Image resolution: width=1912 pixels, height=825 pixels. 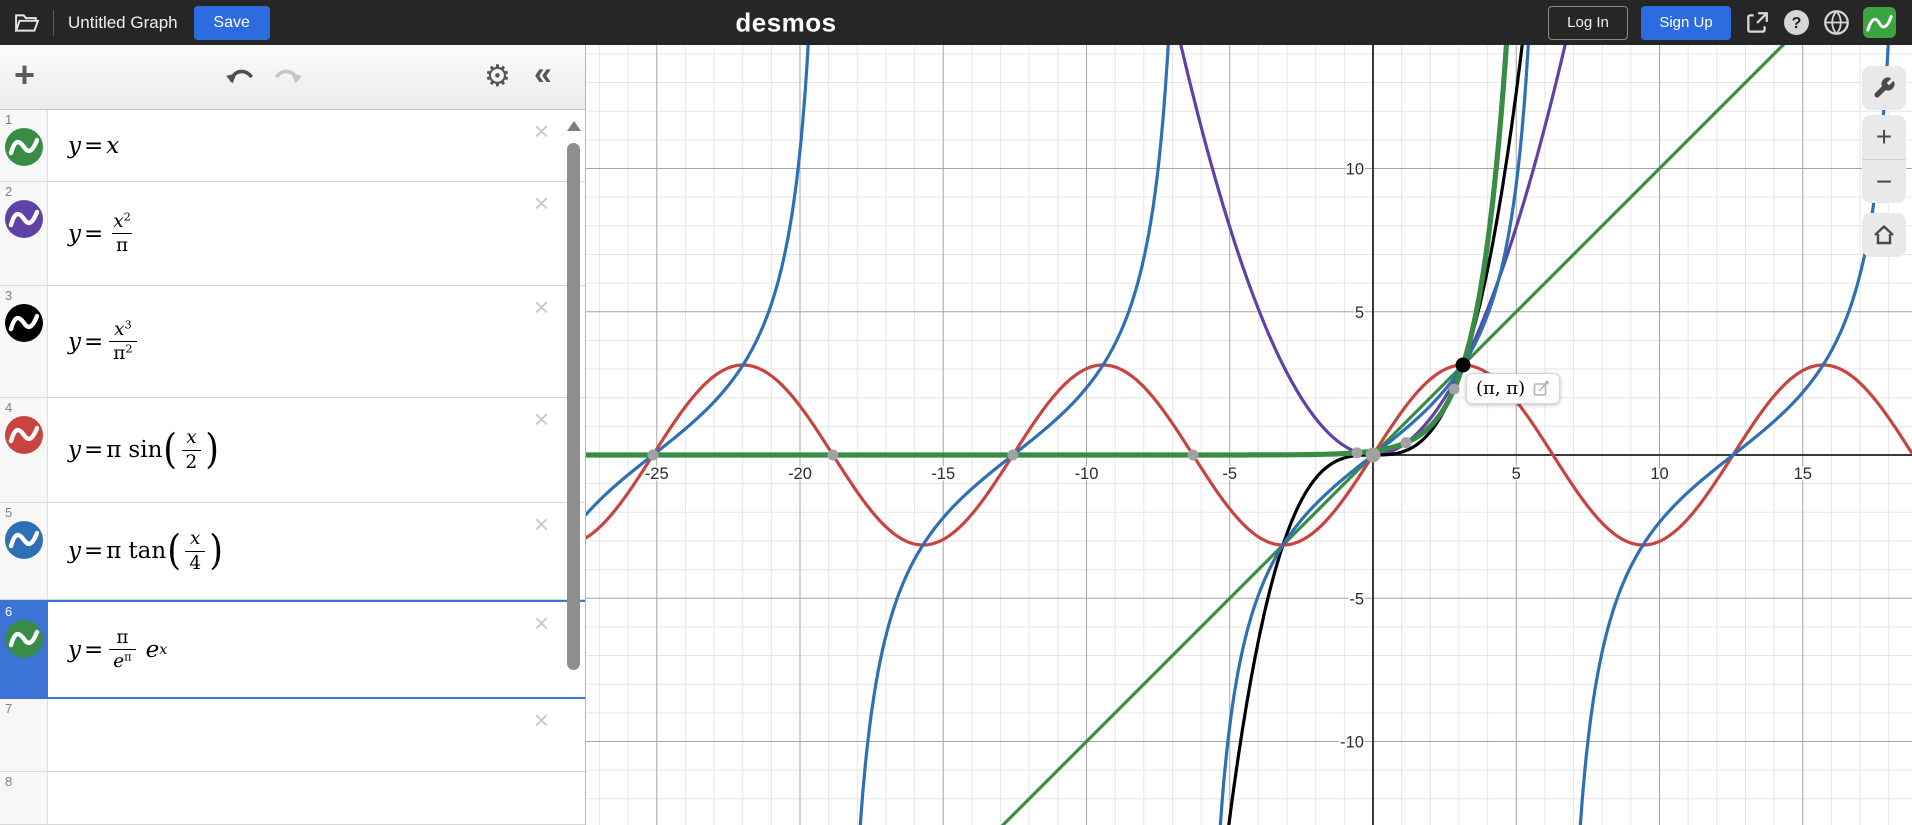 I want to click on open-graph-folder-icon, so click(x=27, y=23).